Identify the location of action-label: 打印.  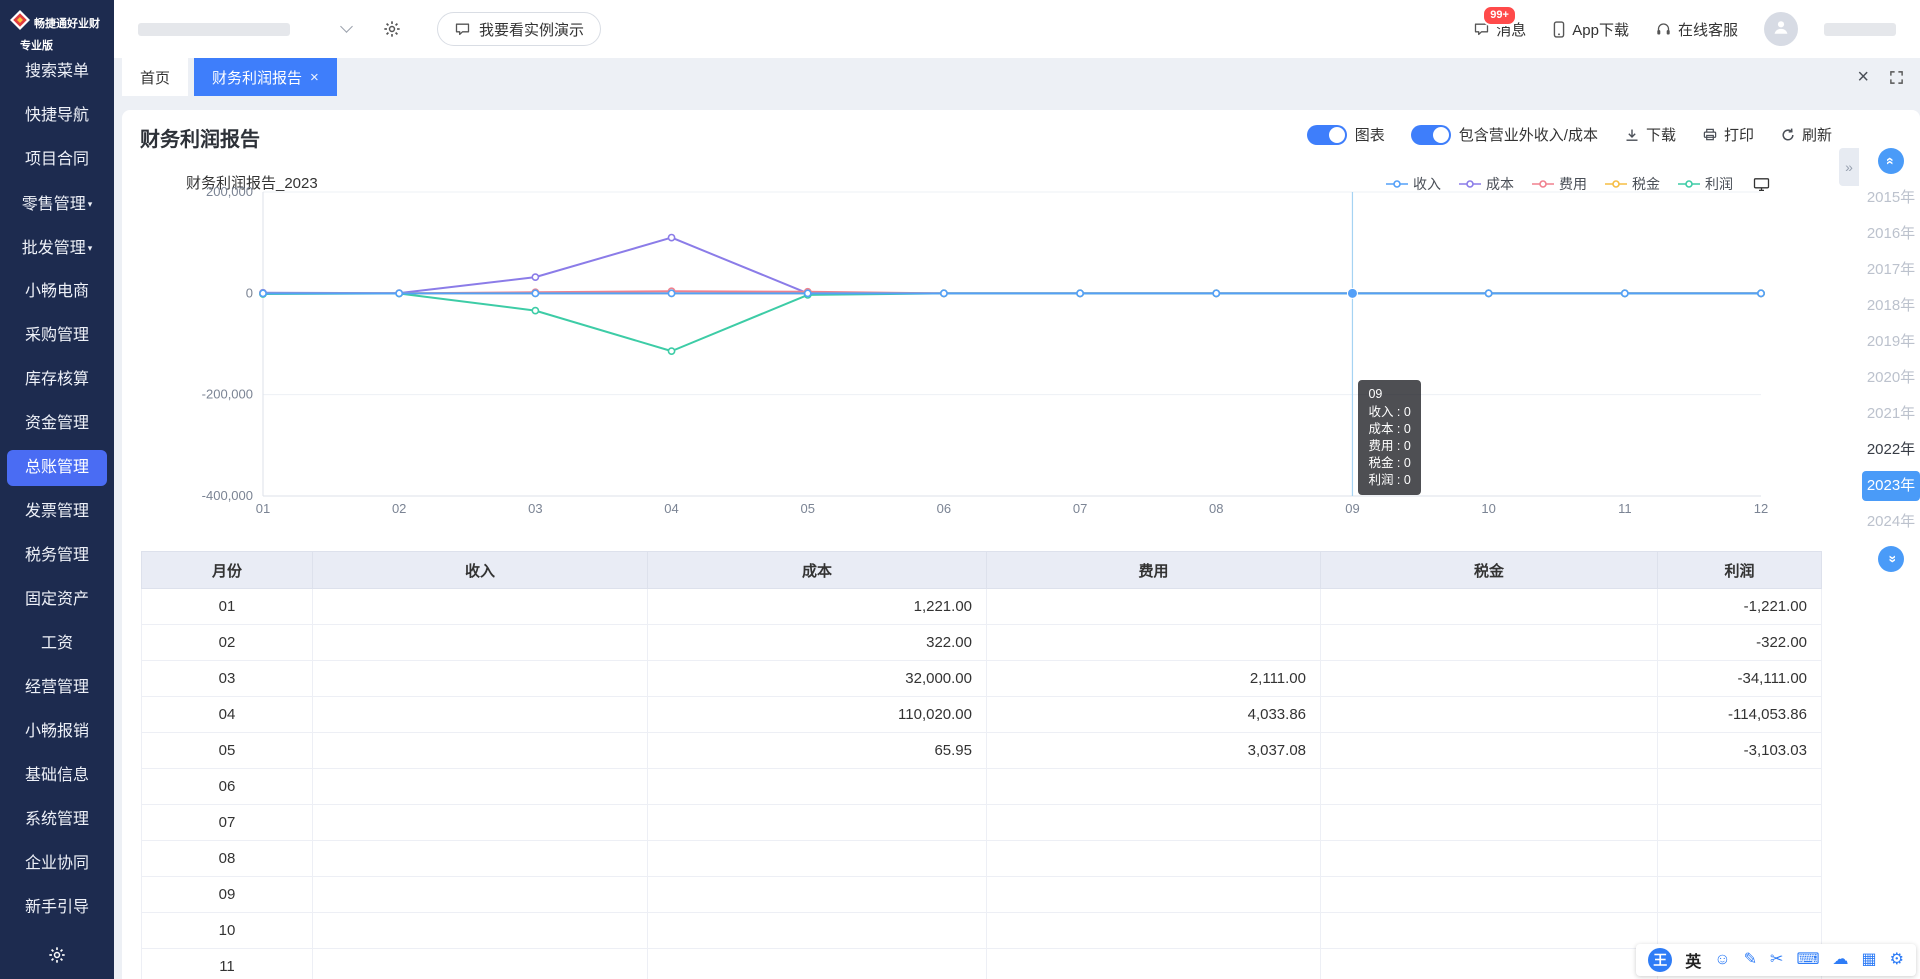
(1738, 135).